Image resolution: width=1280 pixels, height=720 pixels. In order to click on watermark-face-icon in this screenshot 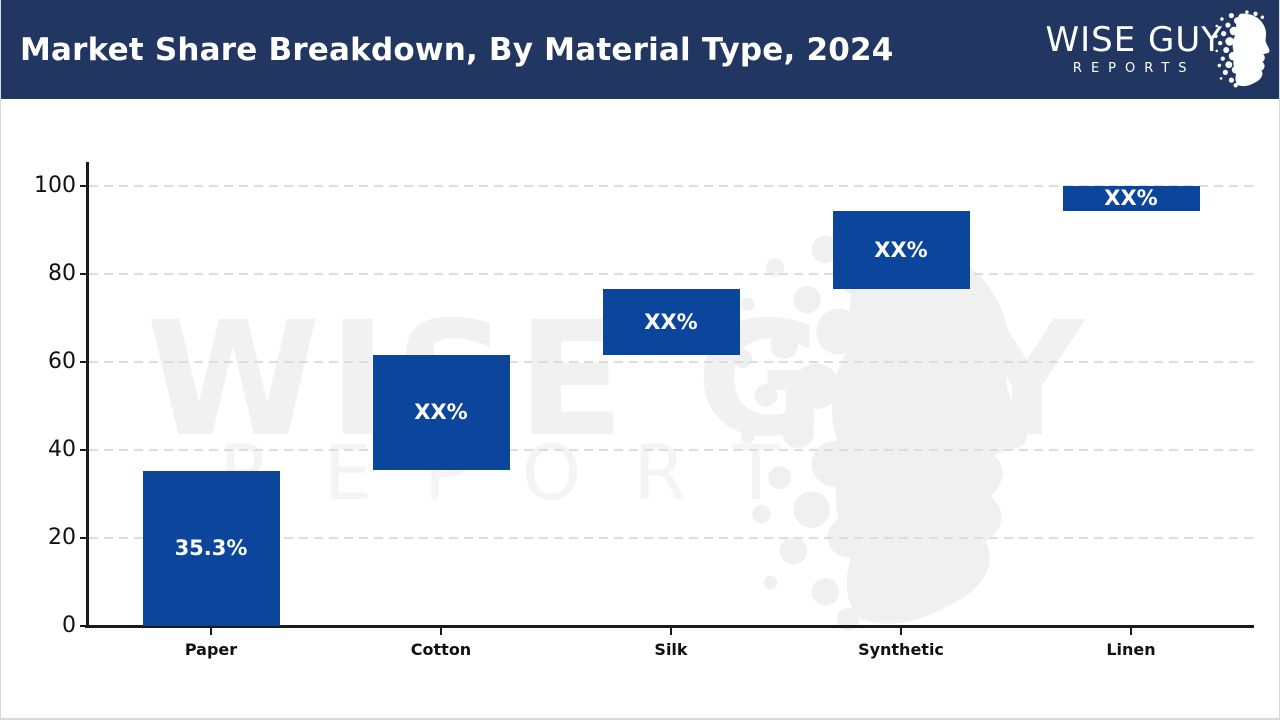, I will do `click(881, 433)`.